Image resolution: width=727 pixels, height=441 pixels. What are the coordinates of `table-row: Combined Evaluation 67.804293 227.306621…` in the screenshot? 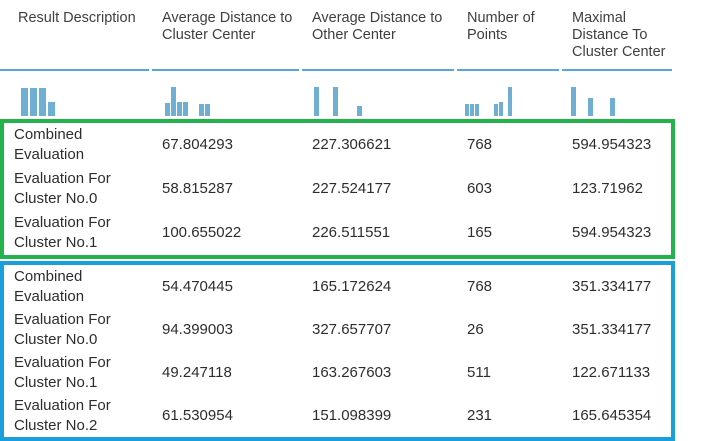 It's located at (337, 145).